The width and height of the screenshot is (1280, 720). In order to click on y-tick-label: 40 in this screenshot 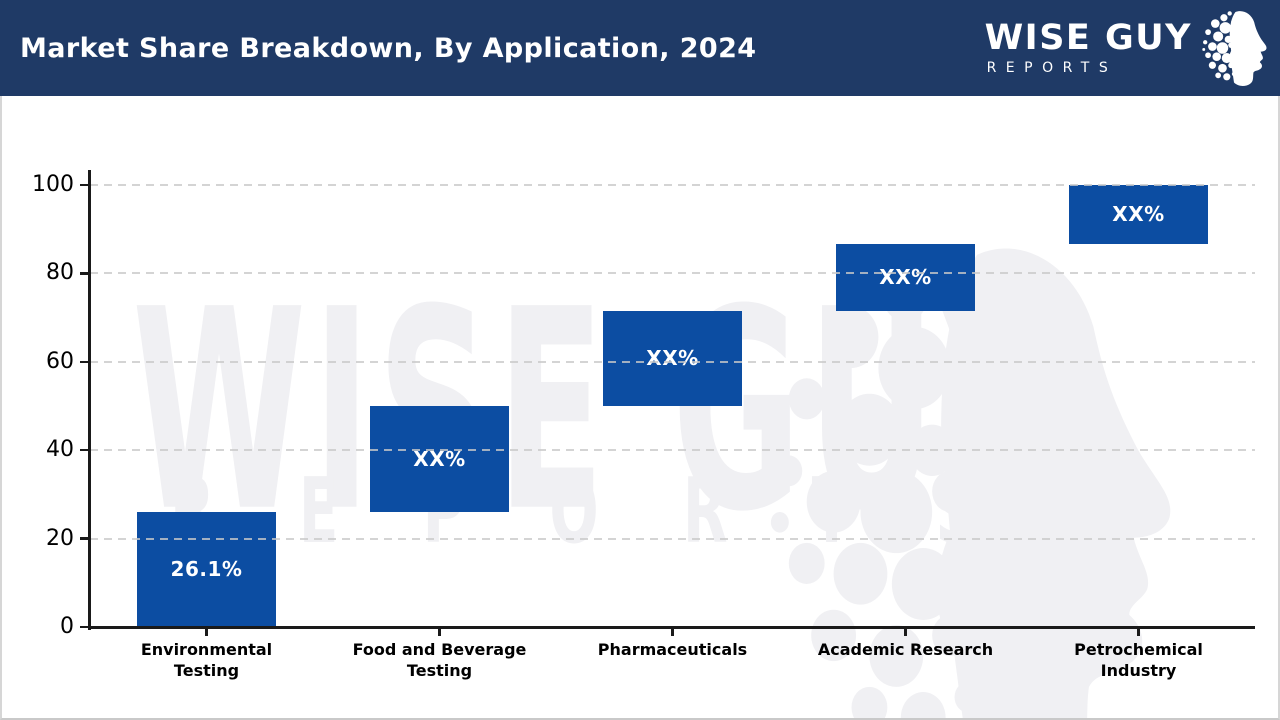, I will do `click(60, 450)`.